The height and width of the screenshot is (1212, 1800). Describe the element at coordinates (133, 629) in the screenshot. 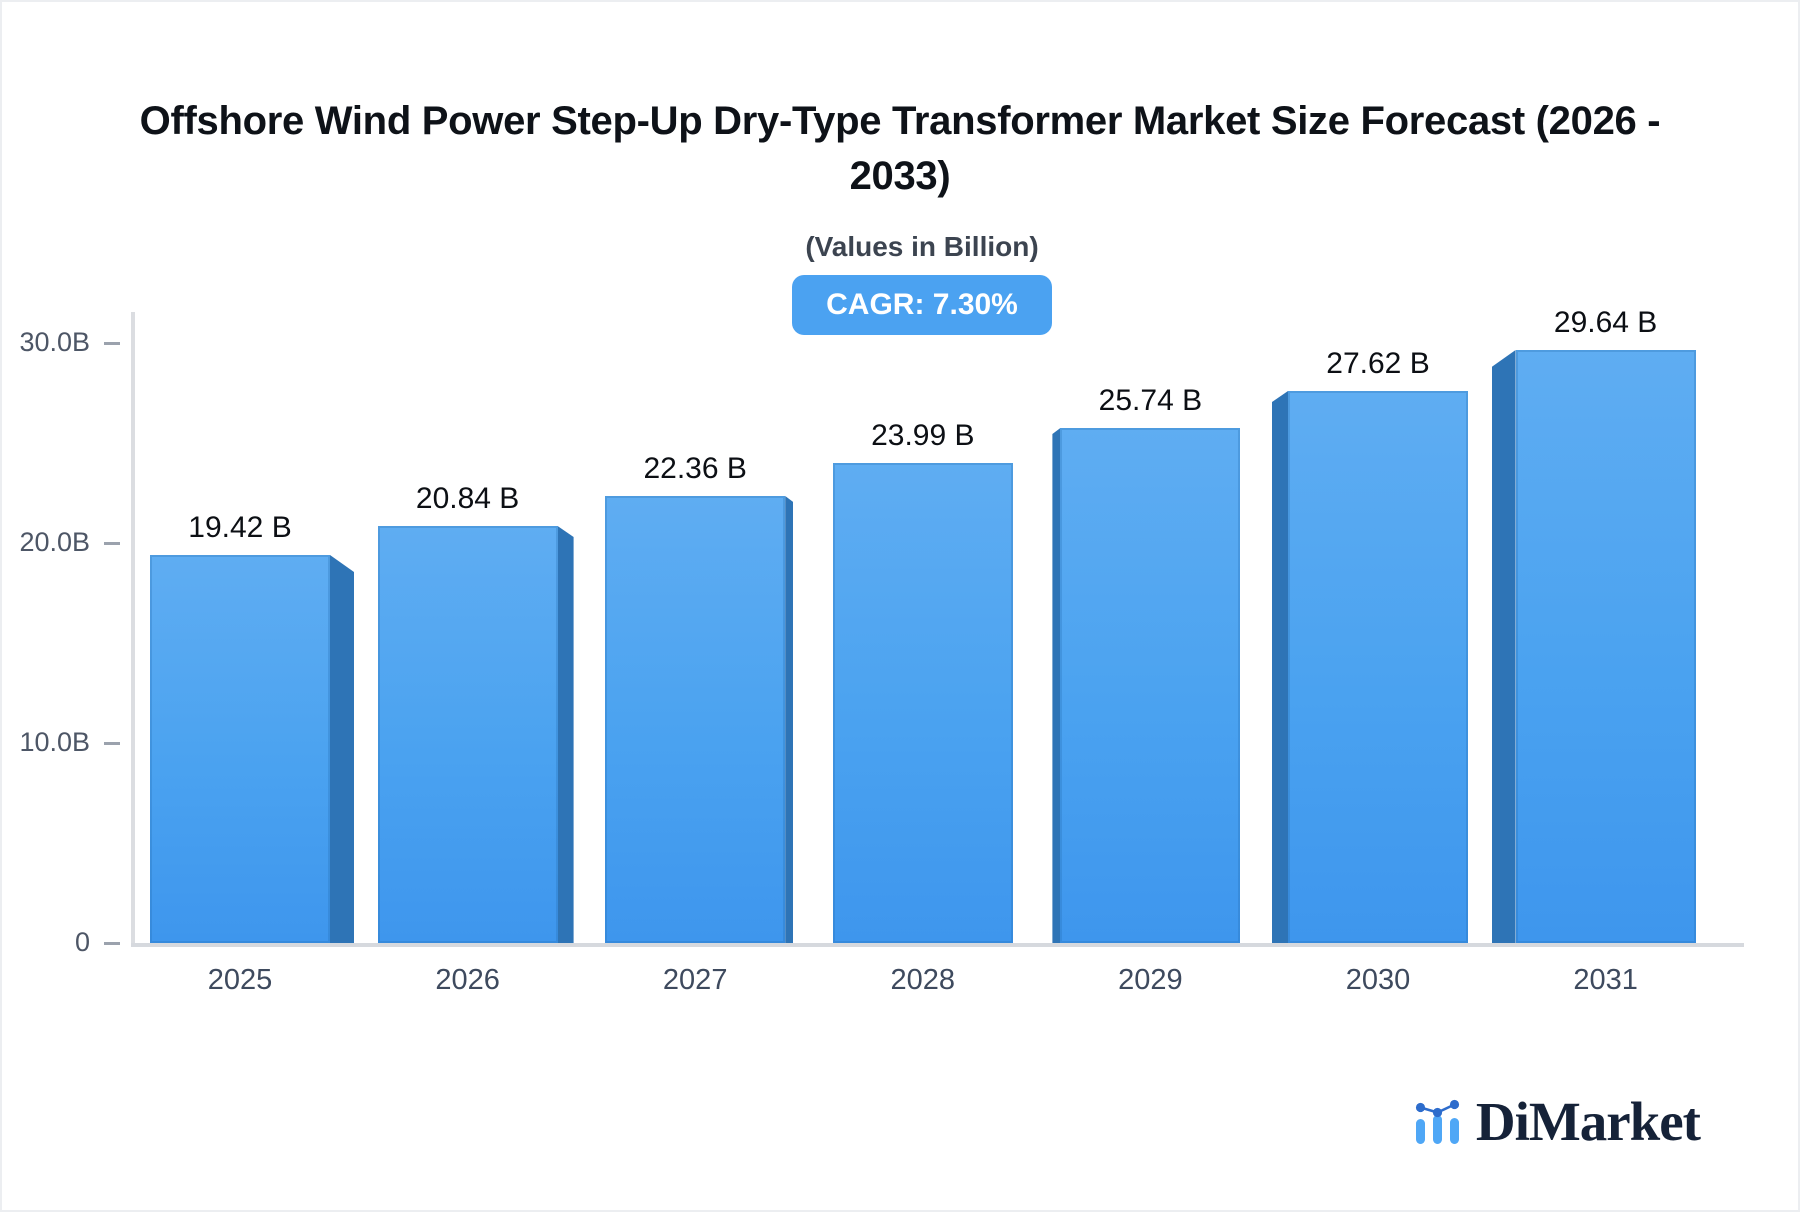

I see `y-axis-line` at that location.